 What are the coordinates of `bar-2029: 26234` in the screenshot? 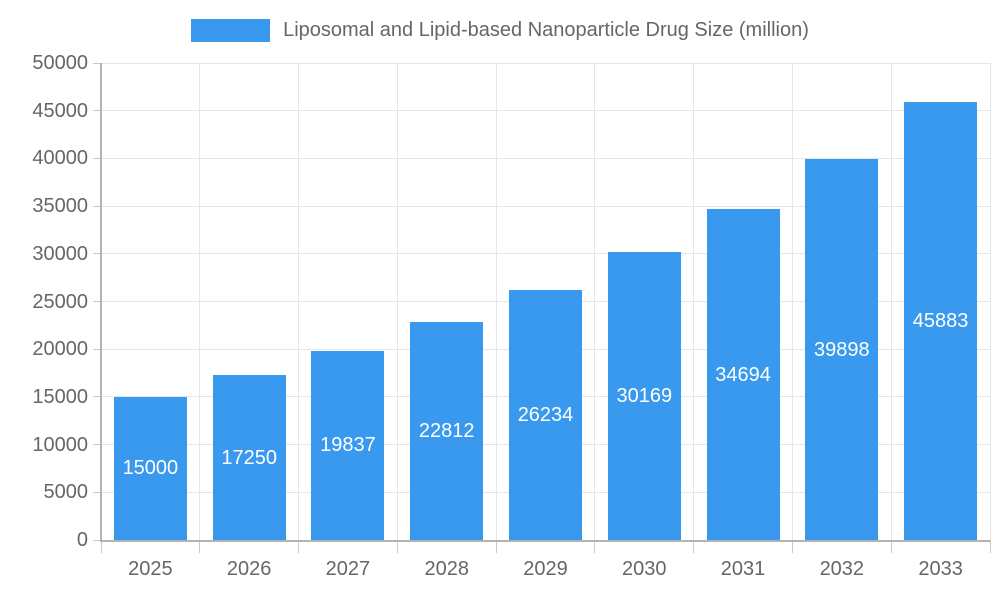 It's located at (545, 414).